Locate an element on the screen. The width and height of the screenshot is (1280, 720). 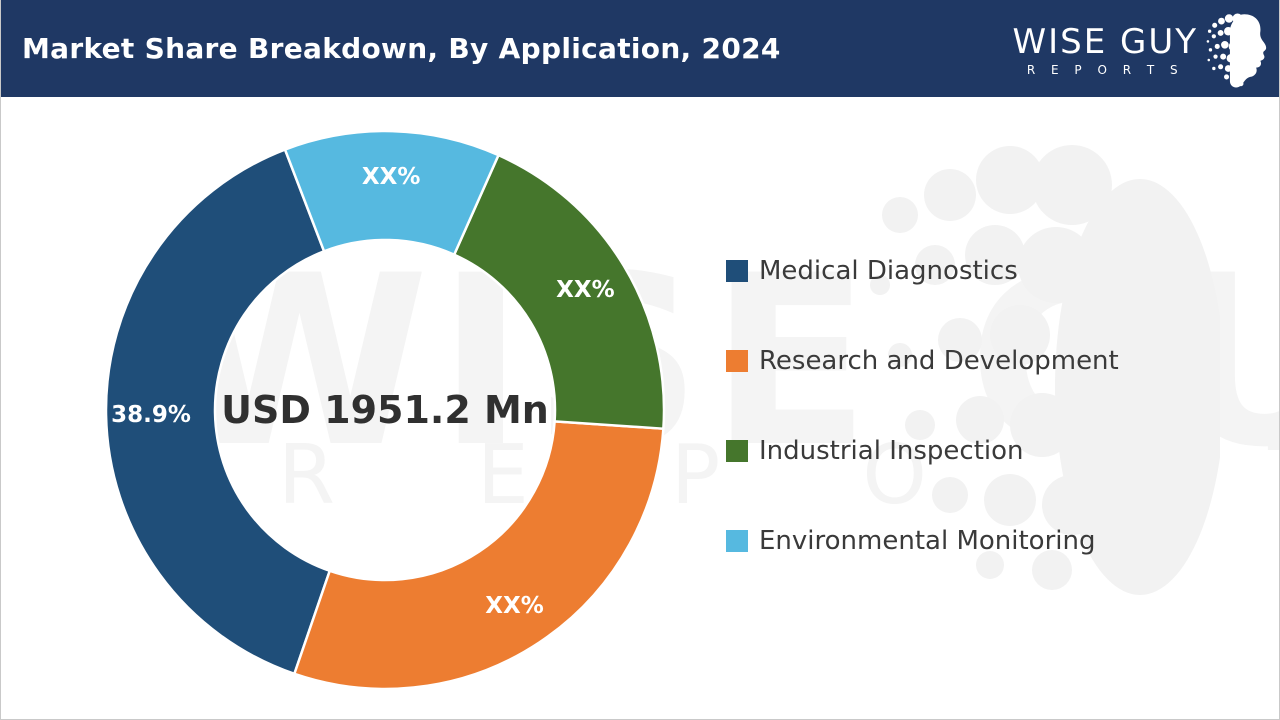
logo-wordmark: WISE GUY R E P O R T S is located at coordinates (1105, 49).